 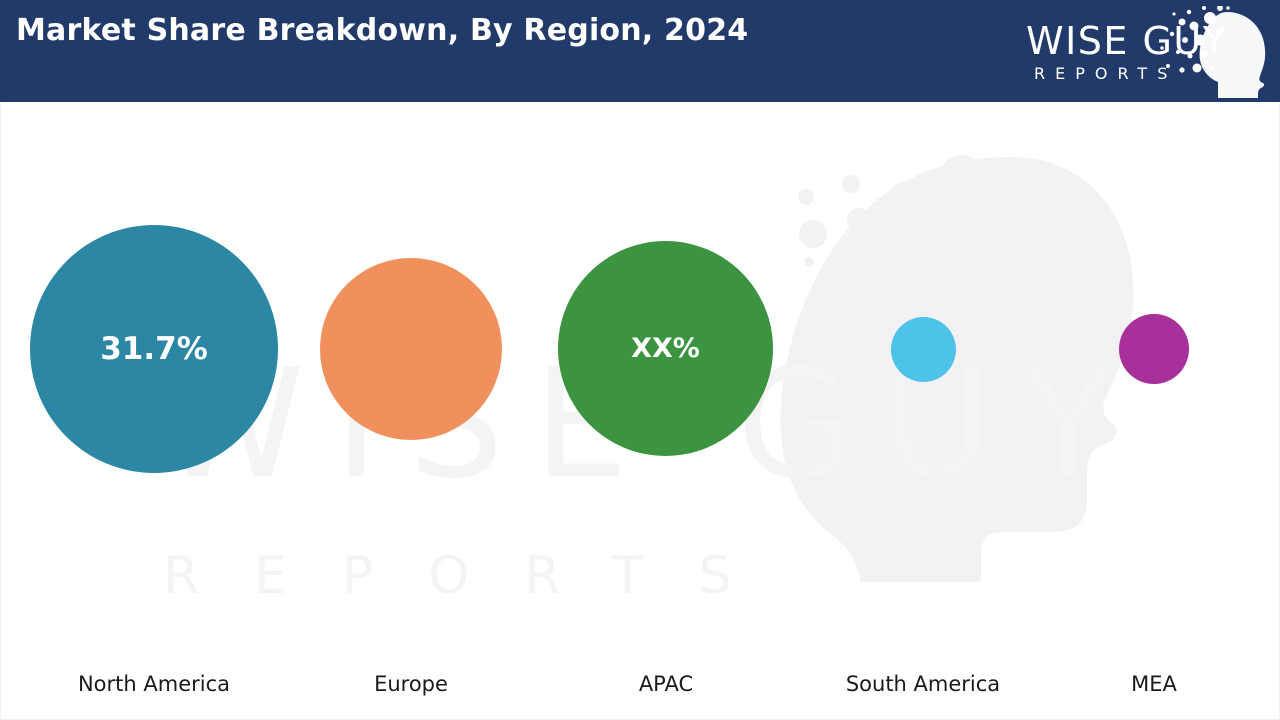 I want to click on axis-label-south-america: South America, so click(x=923, y=684).